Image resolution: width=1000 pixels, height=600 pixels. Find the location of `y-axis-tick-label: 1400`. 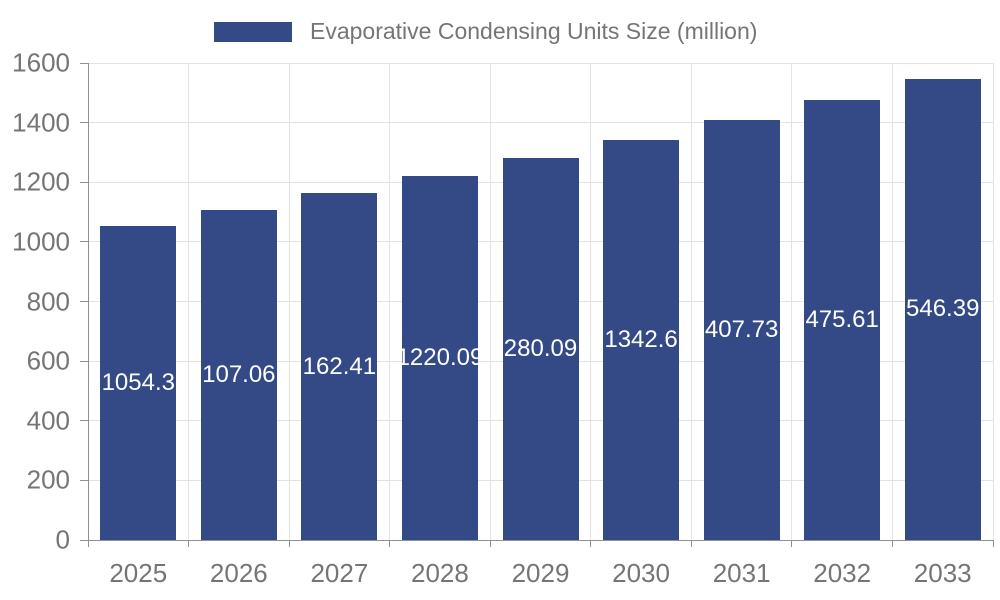

y-axis-tick-label: 1400 is located at coordinates (41, 122).